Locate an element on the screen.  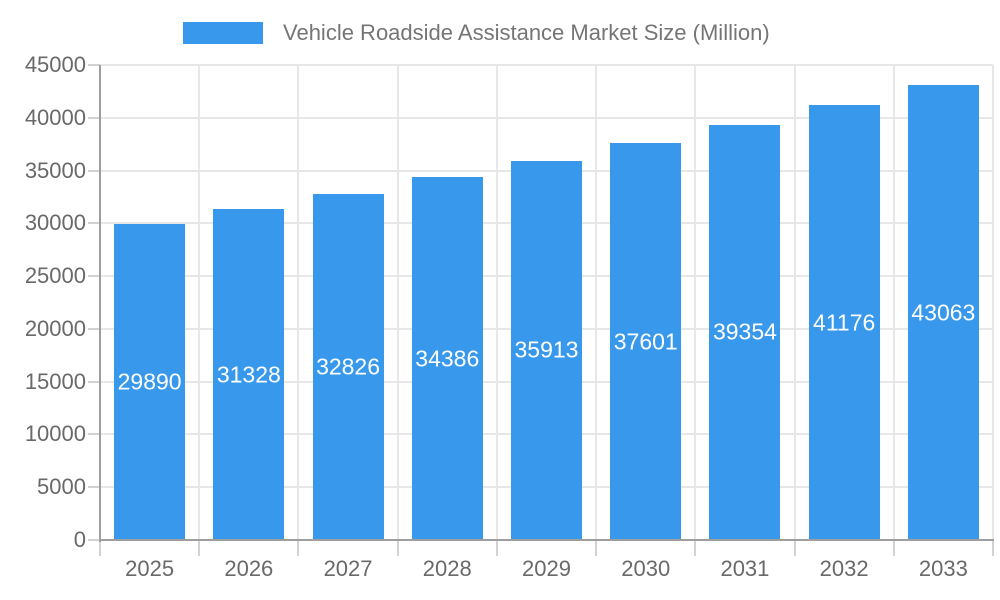
x-axis-tick-label: 2026 is located at coordinates (249, 568).